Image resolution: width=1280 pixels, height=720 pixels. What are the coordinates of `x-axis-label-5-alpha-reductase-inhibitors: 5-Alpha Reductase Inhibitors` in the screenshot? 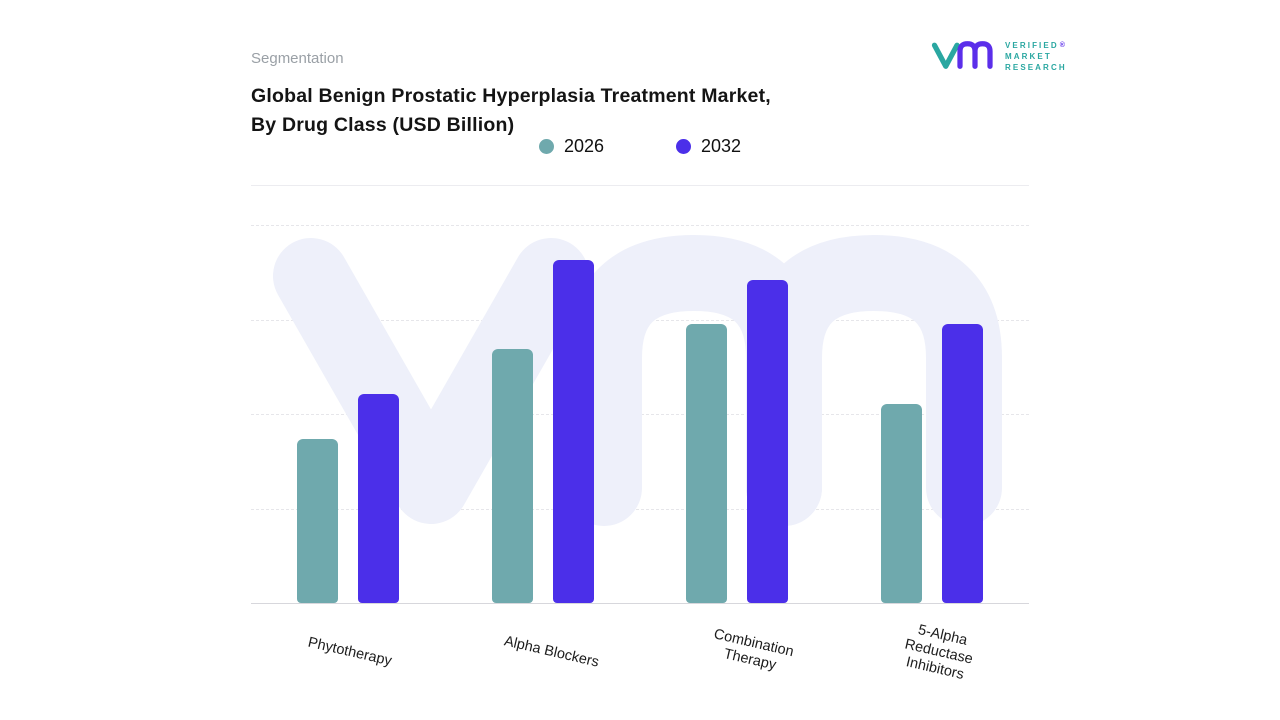 It's located at (939, 652).